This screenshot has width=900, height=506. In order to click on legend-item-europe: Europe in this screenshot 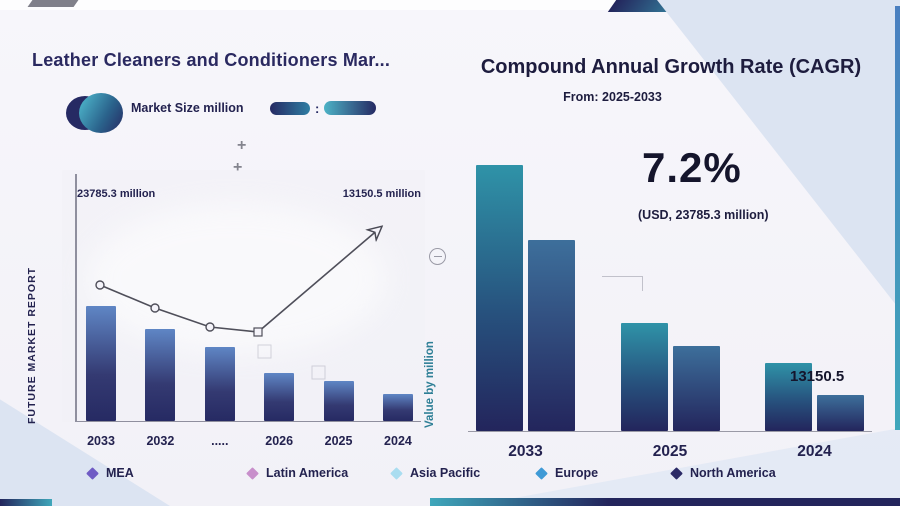, I will do `click(567, 473)`.